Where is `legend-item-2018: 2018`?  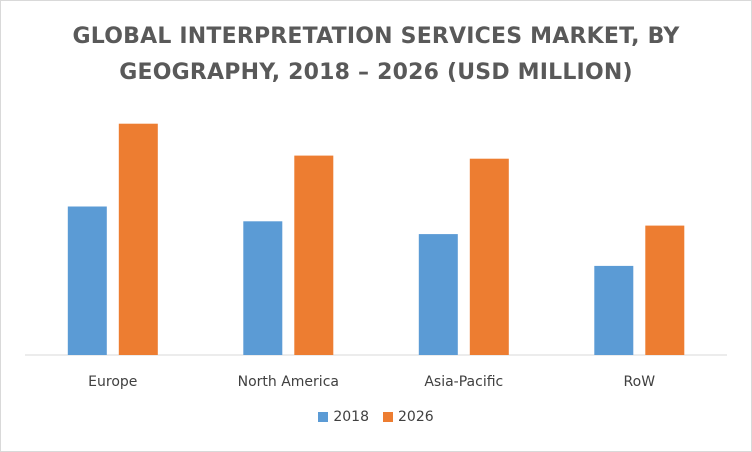 legend-item-2018: 2018 is located at coordinates (343, 417).